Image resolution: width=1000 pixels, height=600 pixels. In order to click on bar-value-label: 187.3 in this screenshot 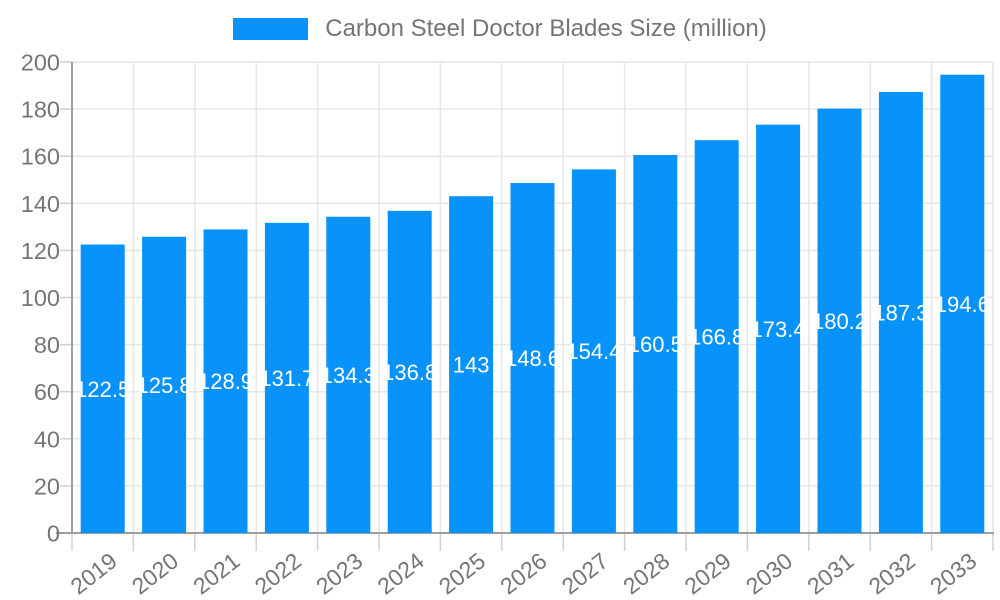, I will do `click(900, 312)`.